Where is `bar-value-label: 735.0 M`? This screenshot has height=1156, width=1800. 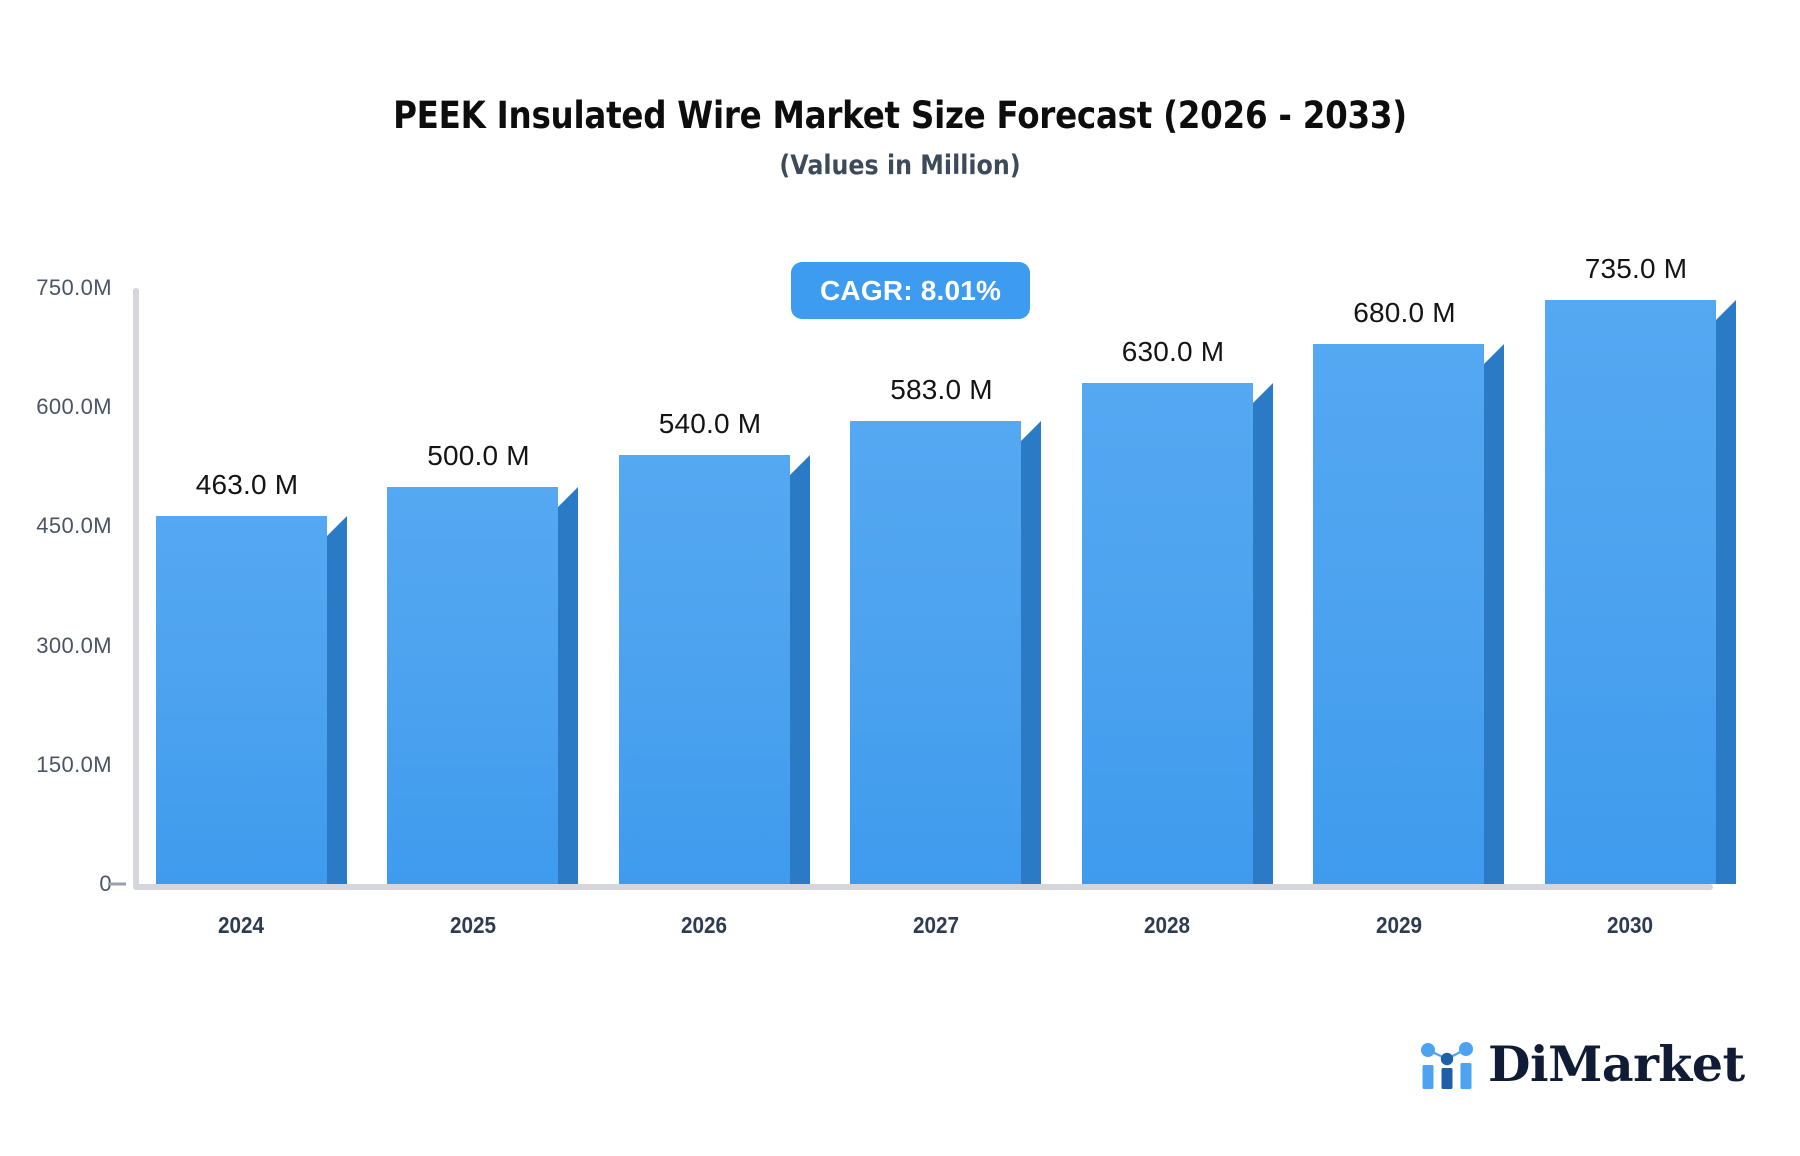 bar-value-label: 735.0 M is located at coordinates (1636, 268).